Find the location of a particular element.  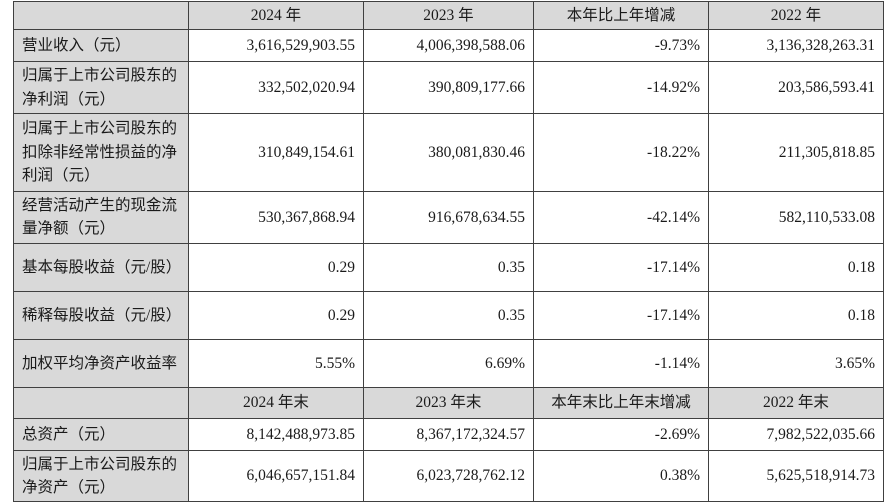

column-header-2023: 2023 年 is located at coordinates (448, 15).